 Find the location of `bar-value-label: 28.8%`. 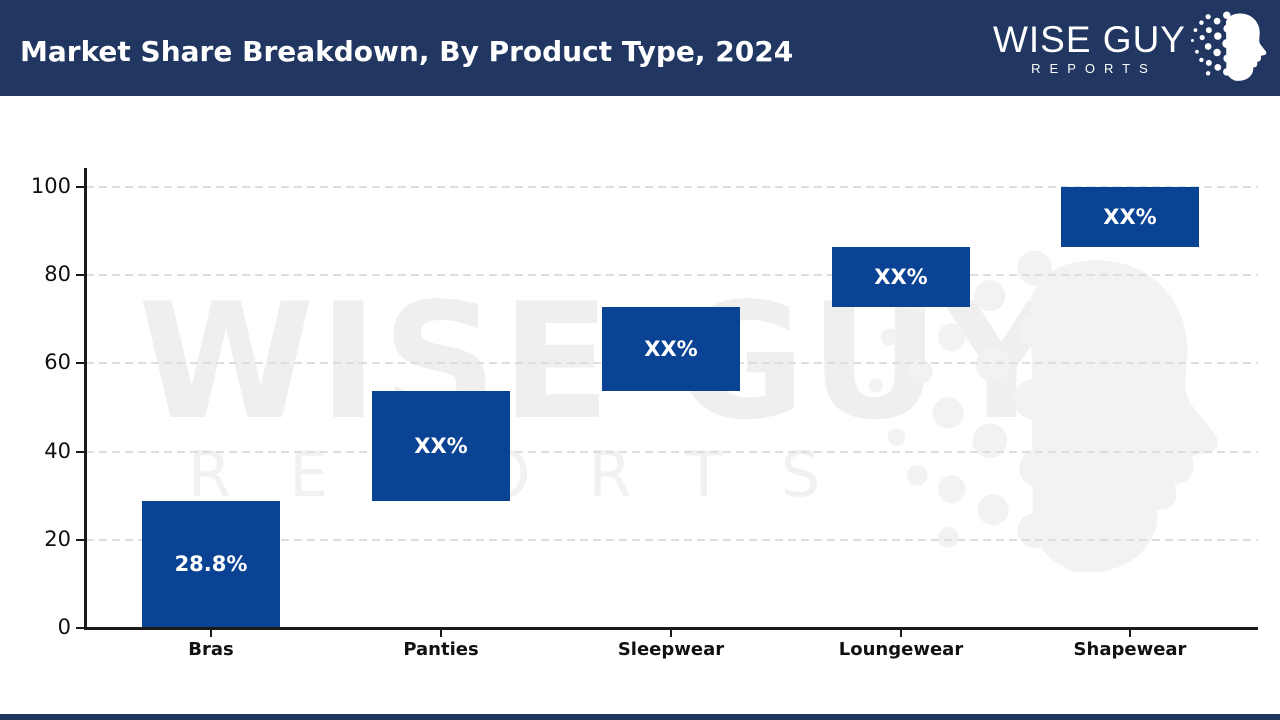

bar-value-label: 28.8% is located at coordinates (211, 564).